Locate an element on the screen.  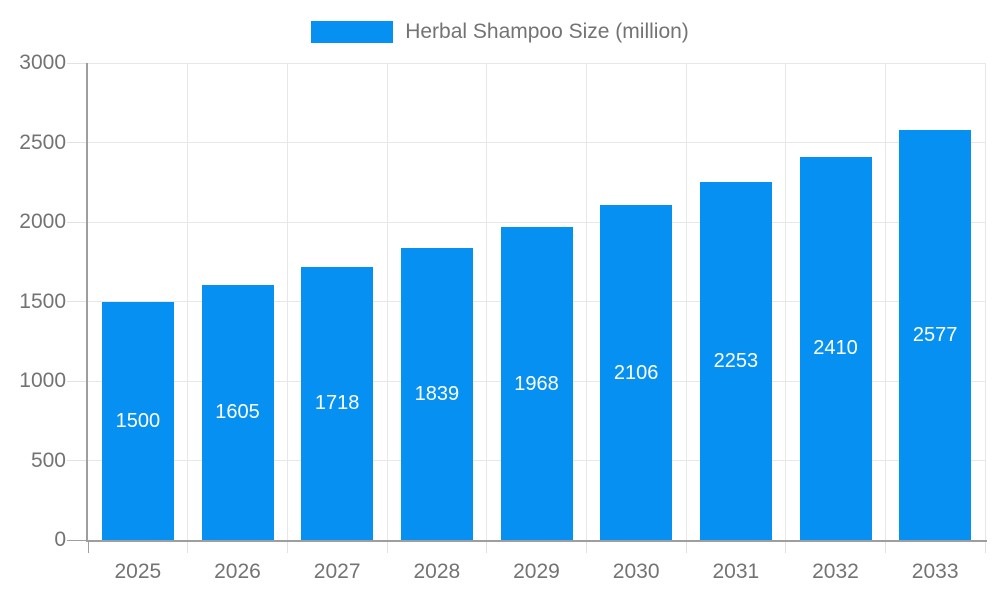
x-axis-tick-label: 2031 is located at coordinates (736, 571).